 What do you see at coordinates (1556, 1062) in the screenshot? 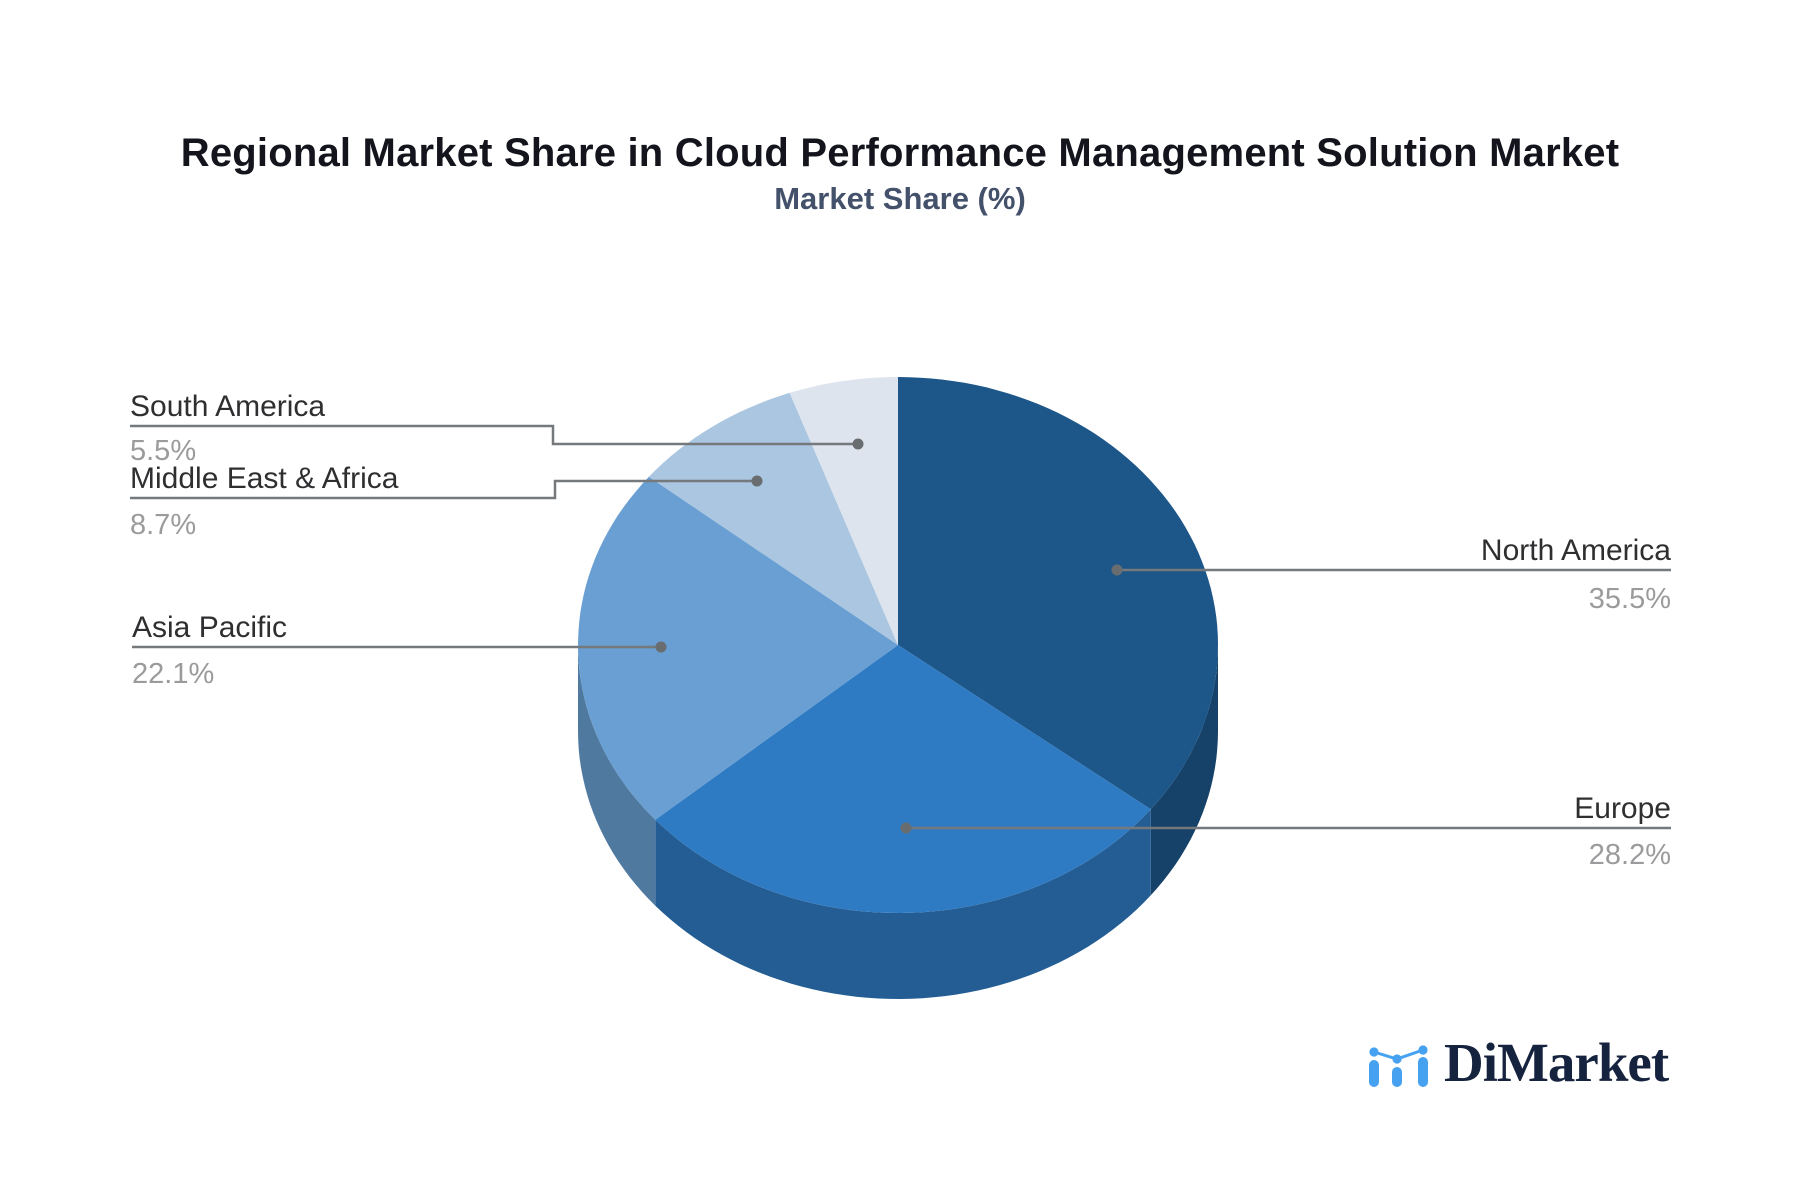
I see `brand-logo-text: DiMarket` at bounding box center [1556, 1062].